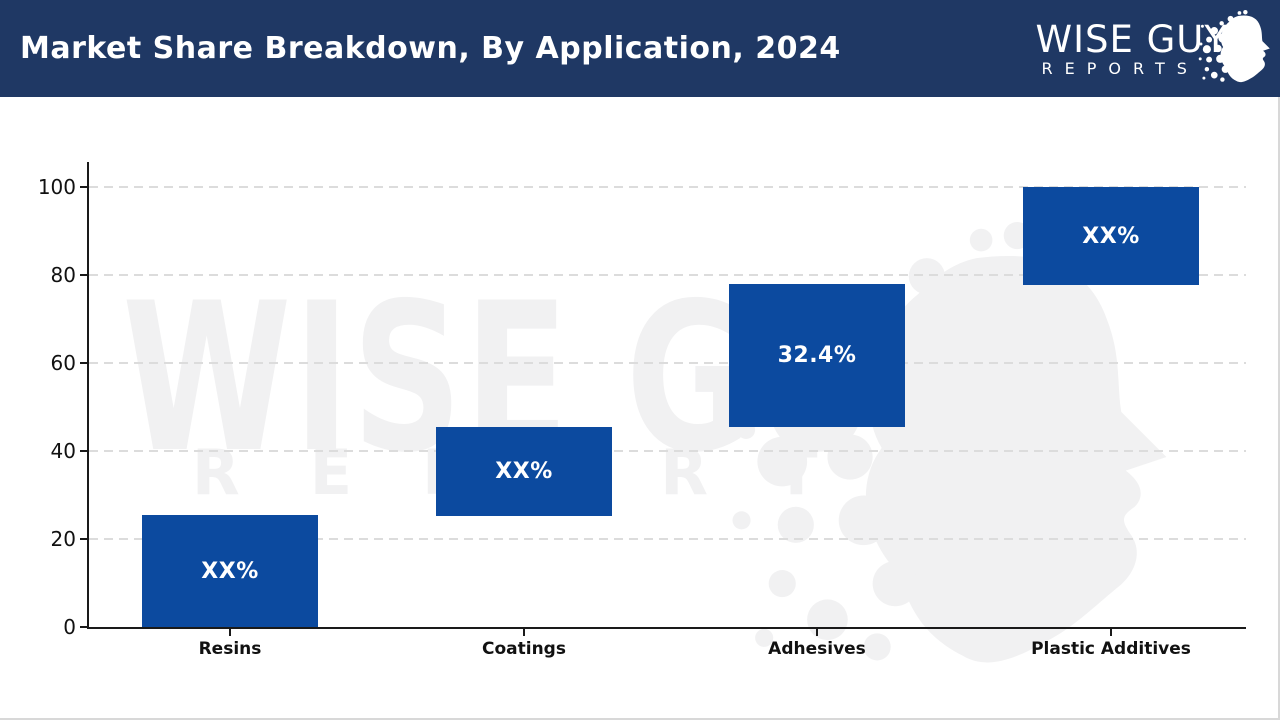 Image resolution: width=1280 pixels, height=720 pixels. Describe the element at coordinates (524, 649) in the screenshot. I see `x-category-label-coatings: Coatings` at that location.